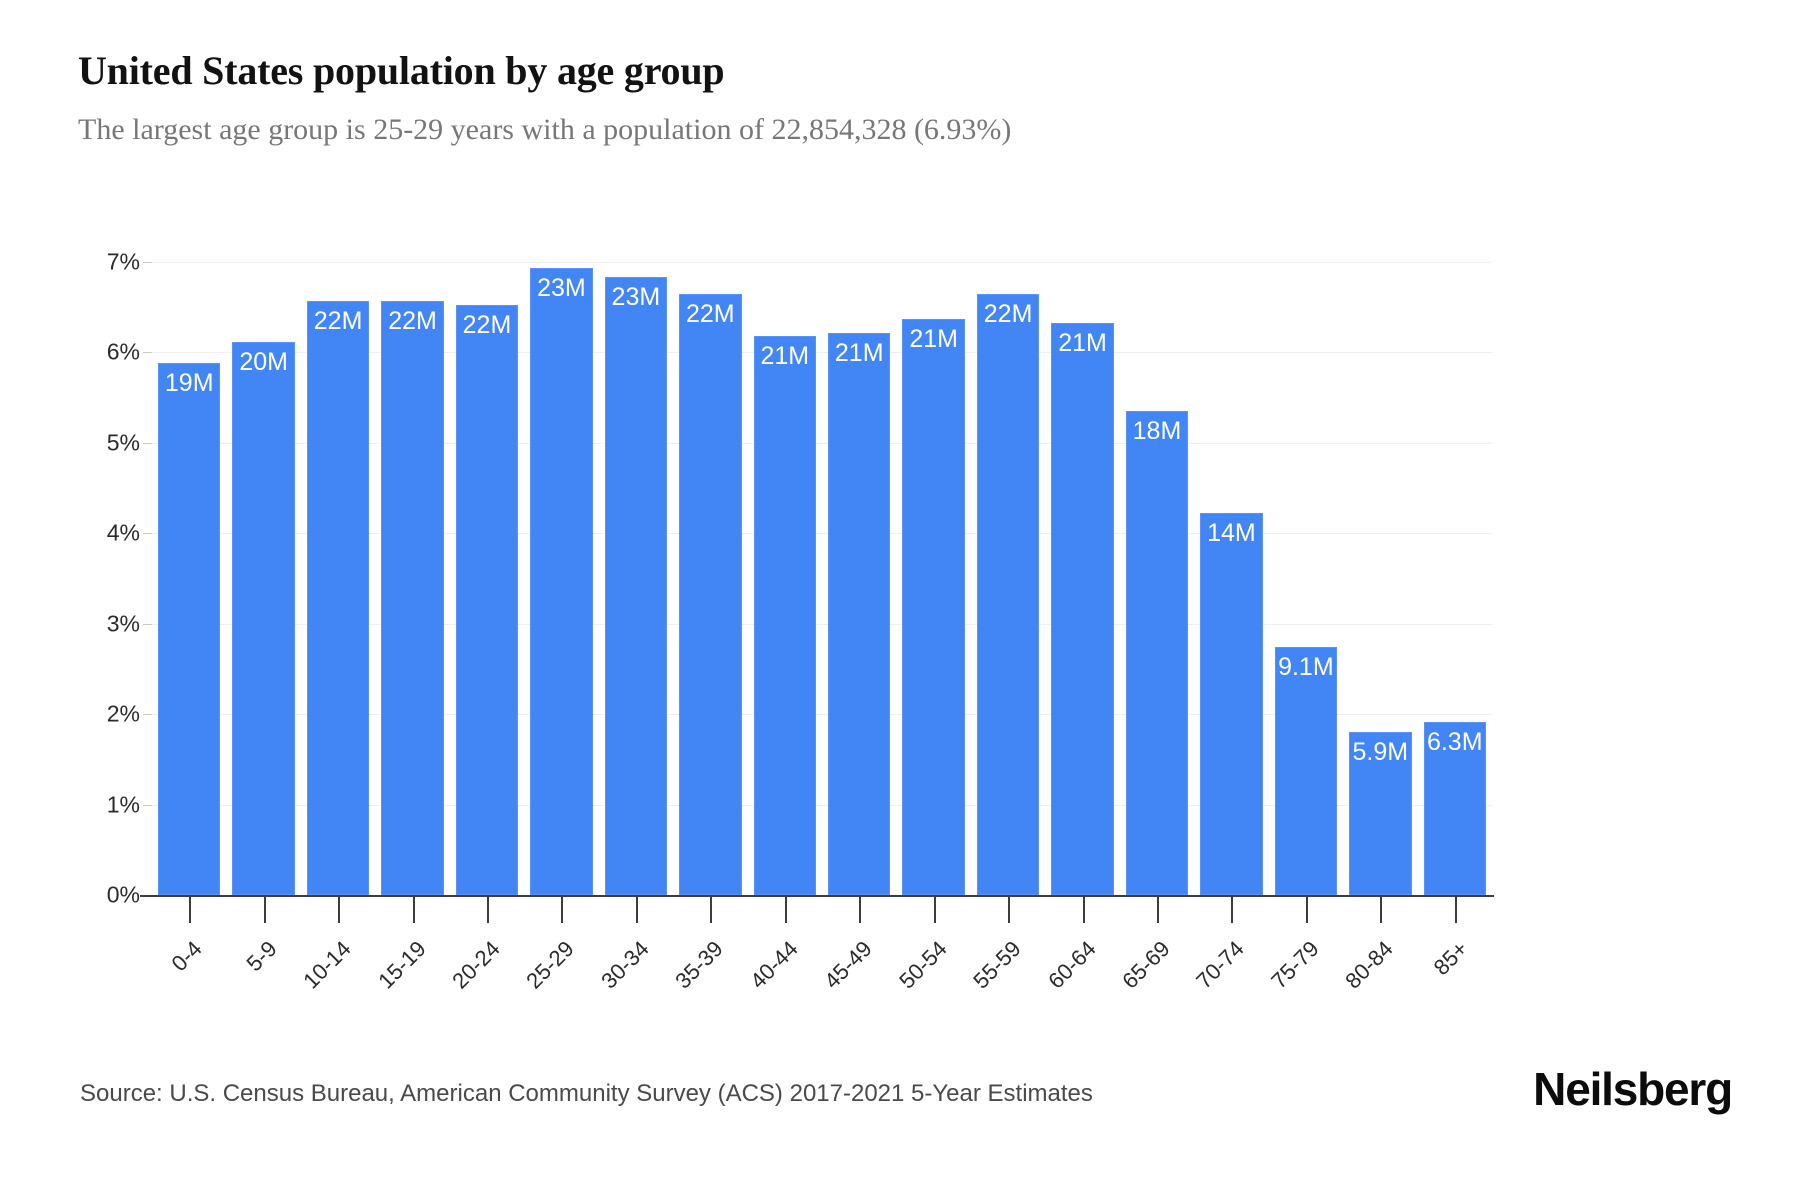 The image size is (1800, 1200). Describe the element at coordinates (487, 599) in the screenshot. I see `bar-20-24: 22M` at that location.